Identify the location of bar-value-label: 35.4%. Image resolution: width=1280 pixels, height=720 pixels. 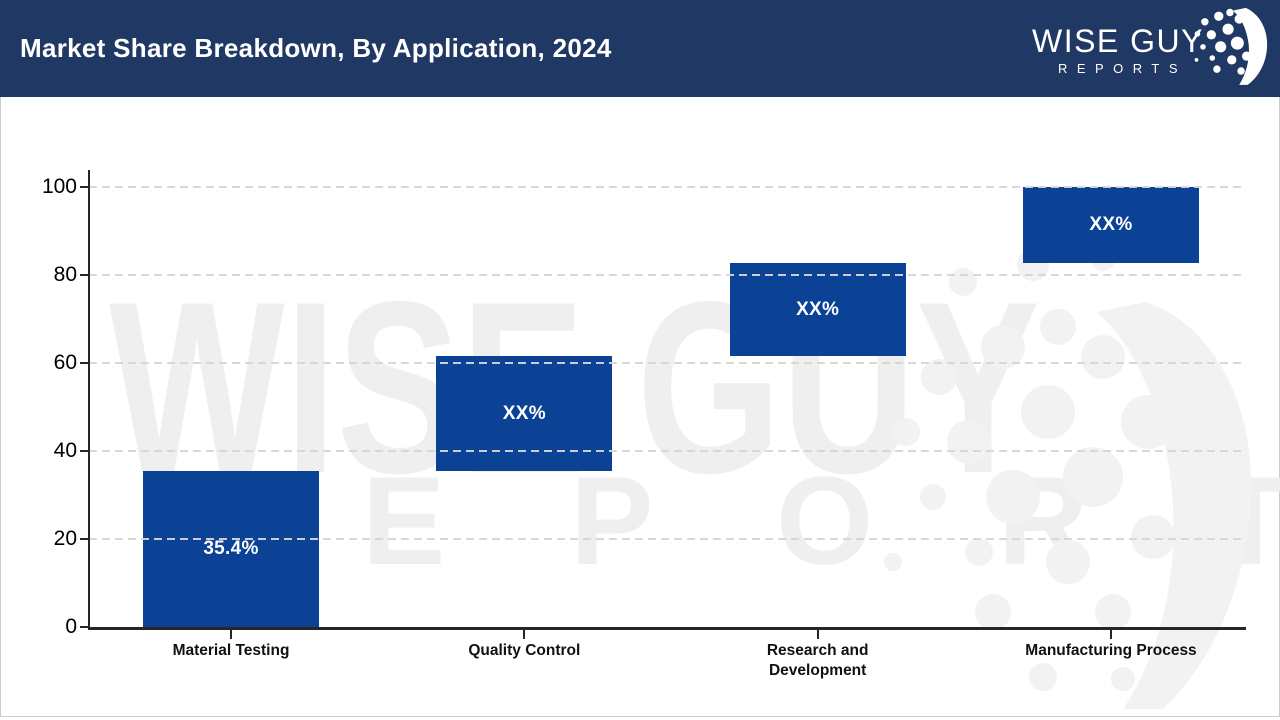
(231, 549).